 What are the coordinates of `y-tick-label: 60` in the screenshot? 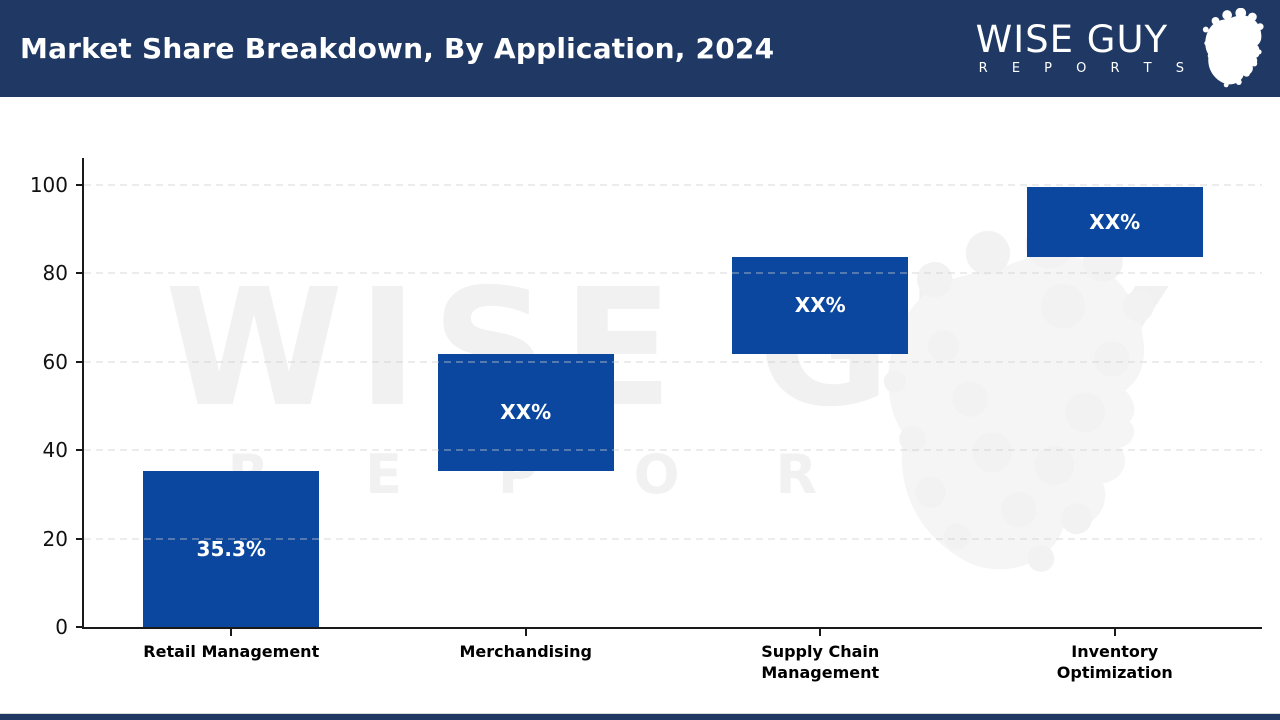 It's located at (55, 361).